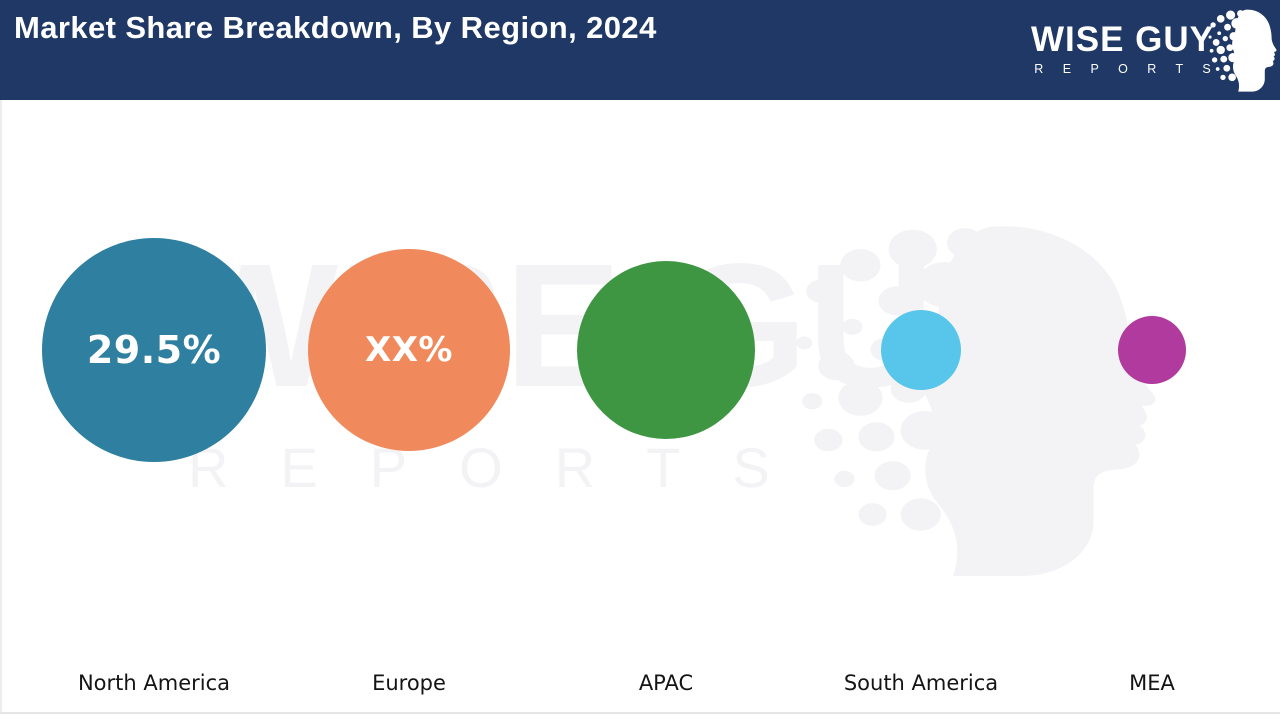 The height and width of the screenshot is (720, 1280). Describe the element at coordinates (1122, 39) in the screenshot. I see `logo-name: WISE GUY` at that location.